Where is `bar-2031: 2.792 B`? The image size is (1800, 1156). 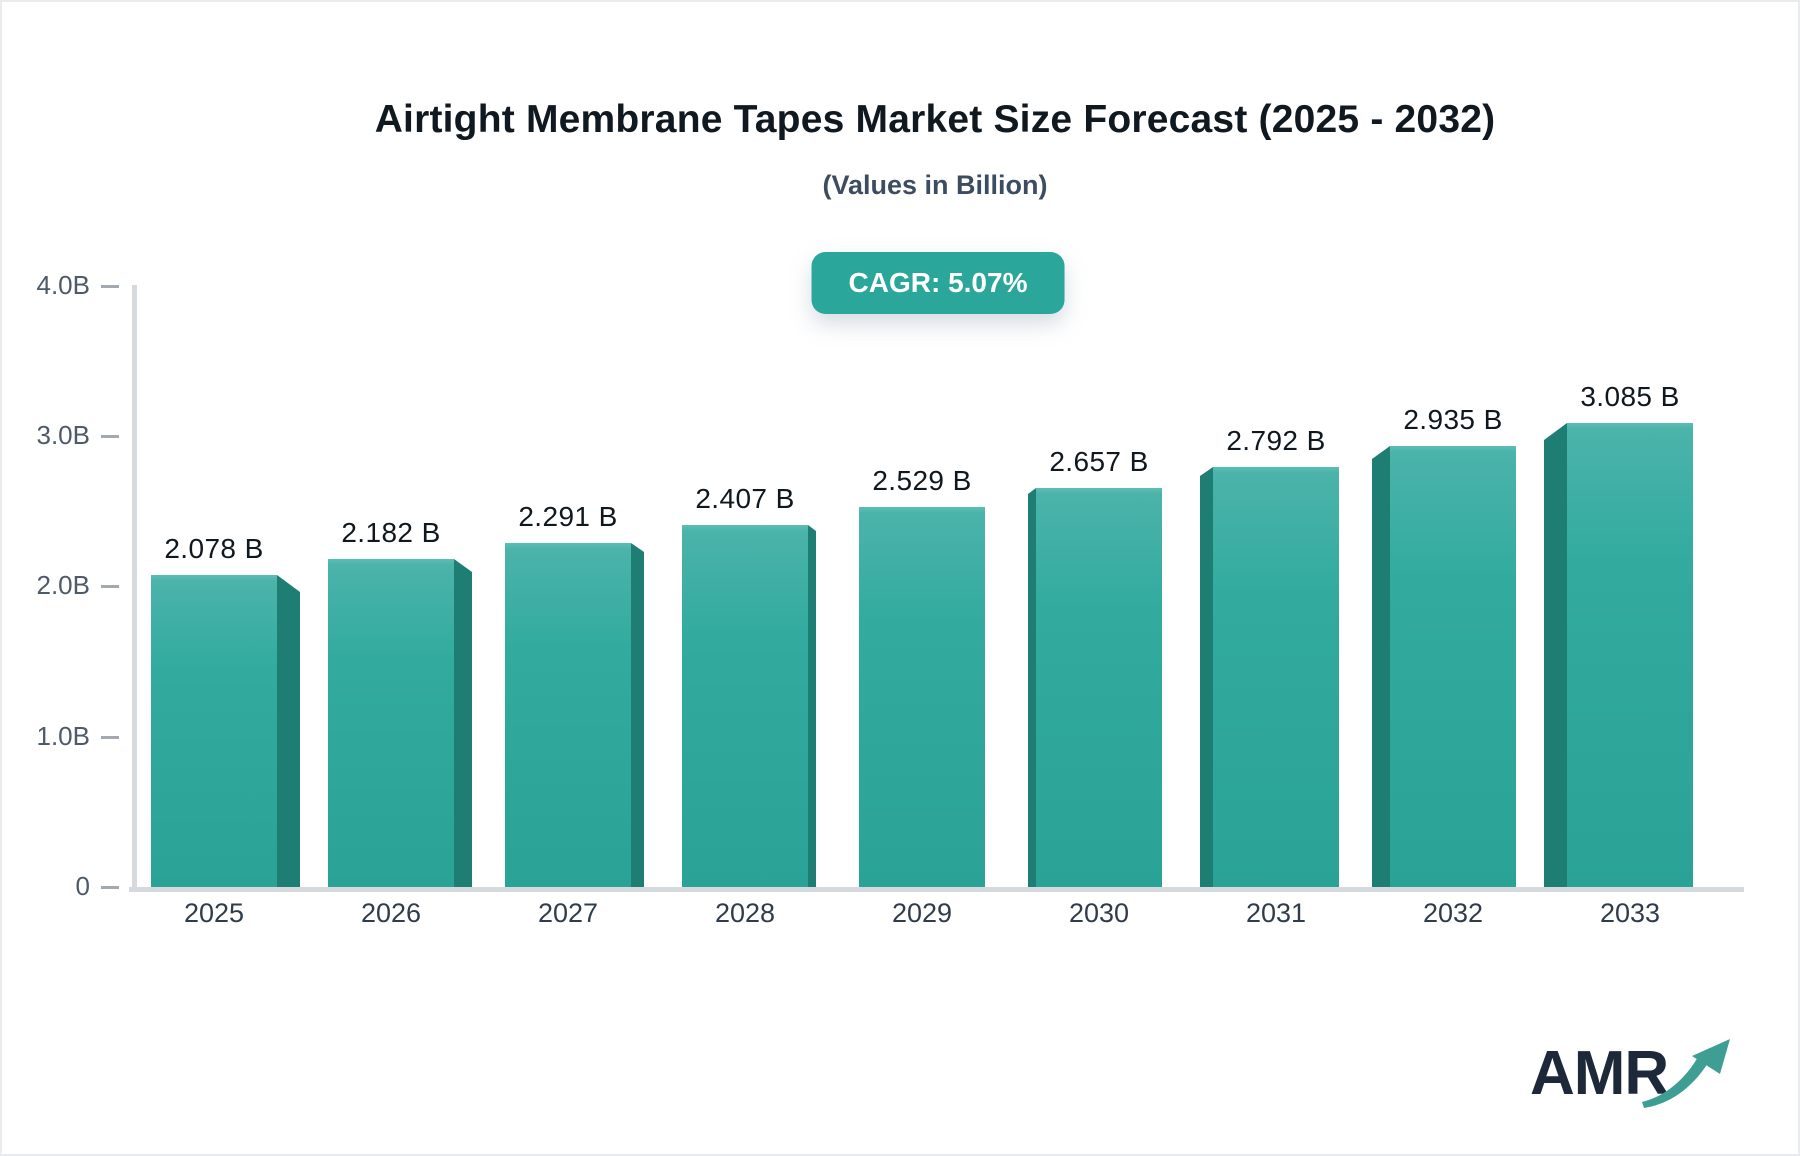
bar-2031: 2.792 B is located at coordinates (1269, 656).